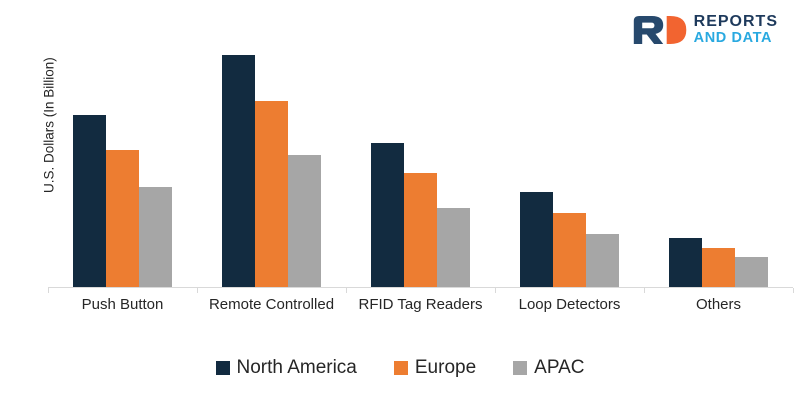 This screenshot has height=400, width=800. I want to click on bar-north-america-loop-detectors, so click(536, 239).